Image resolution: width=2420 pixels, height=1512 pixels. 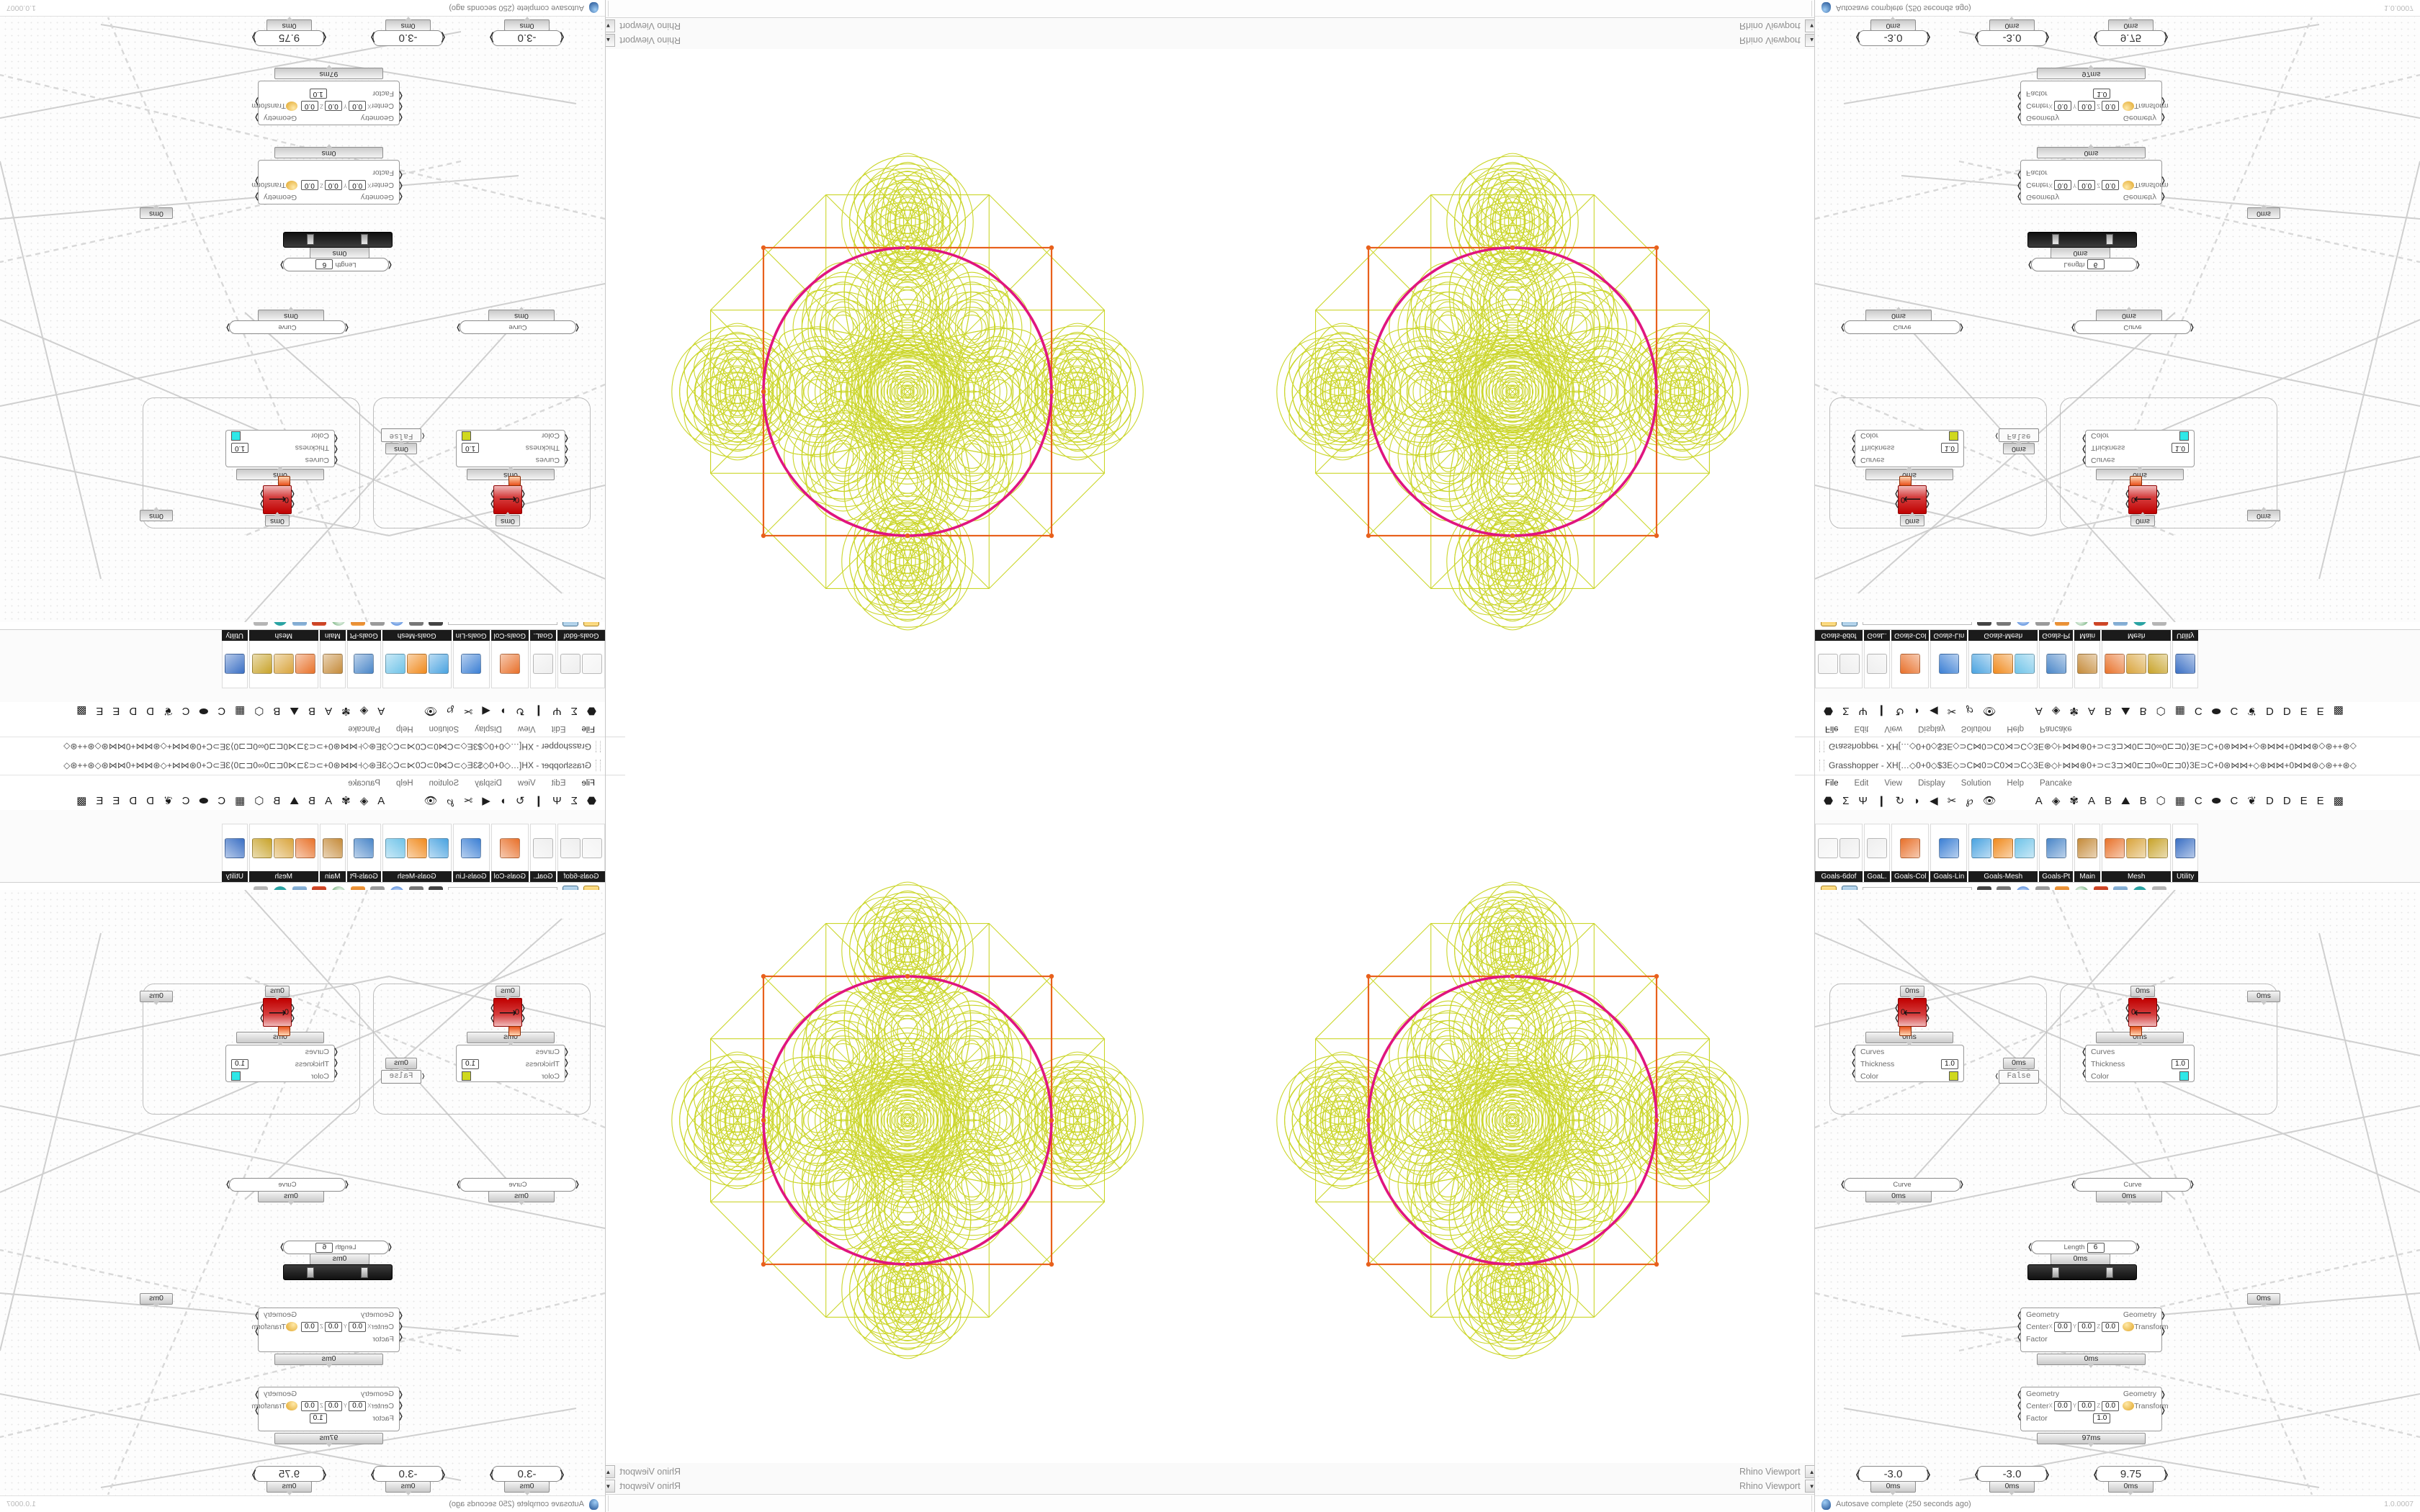 What do you see at coordinates (641, 40) in the screenshot?
I see `viewport-tab-left: Rhino Viewport ▲` at bounding box center [641, 40].